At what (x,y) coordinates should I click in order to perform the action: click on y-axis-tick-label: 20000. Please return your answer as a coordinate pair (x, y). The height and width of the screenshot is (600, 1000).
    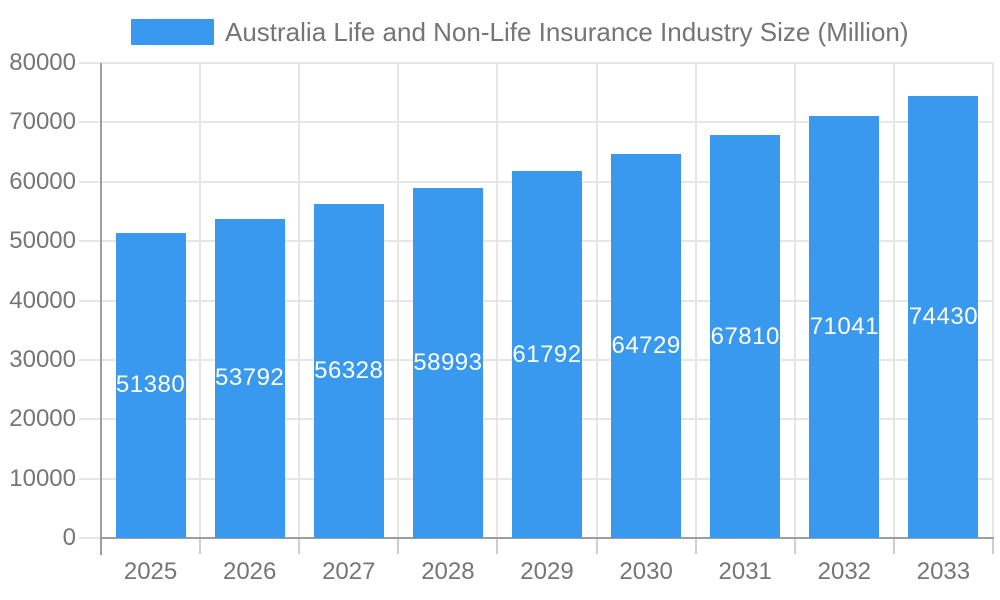
    Looking at the image, I should click on (42, 419).